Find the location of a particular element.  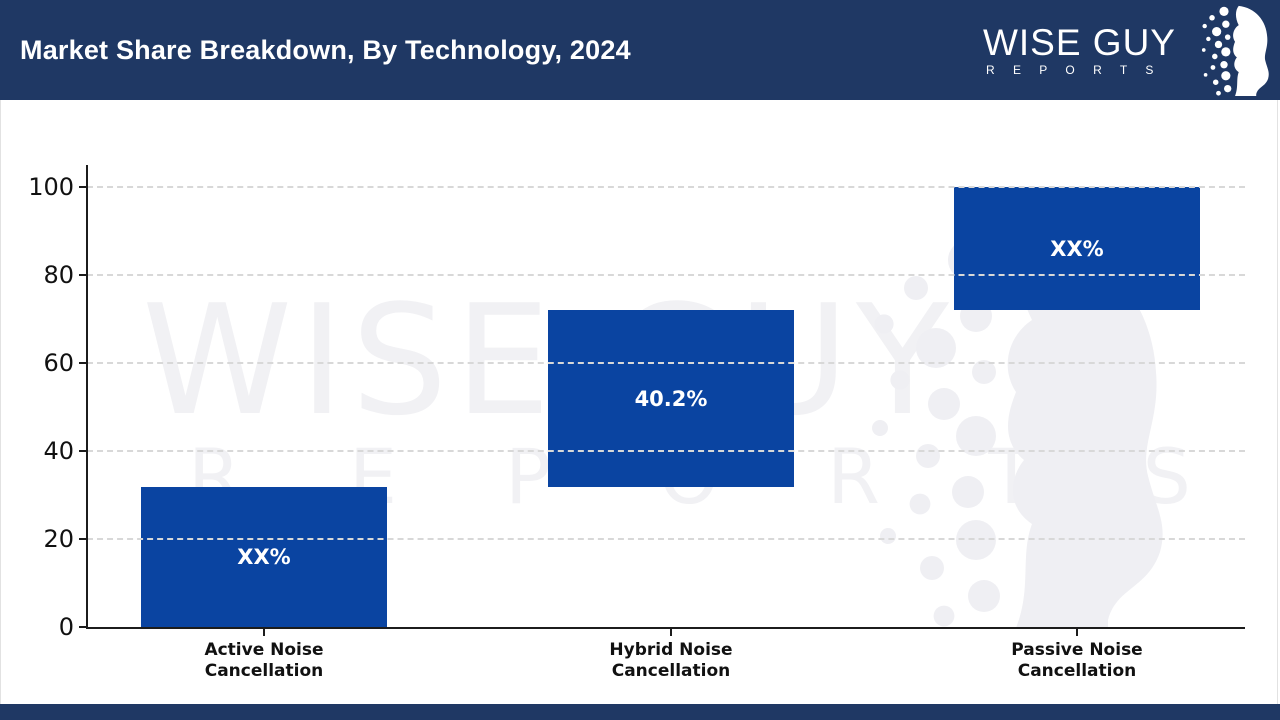

y-tick-label-60: 60 is located at coordinates (58, 363).